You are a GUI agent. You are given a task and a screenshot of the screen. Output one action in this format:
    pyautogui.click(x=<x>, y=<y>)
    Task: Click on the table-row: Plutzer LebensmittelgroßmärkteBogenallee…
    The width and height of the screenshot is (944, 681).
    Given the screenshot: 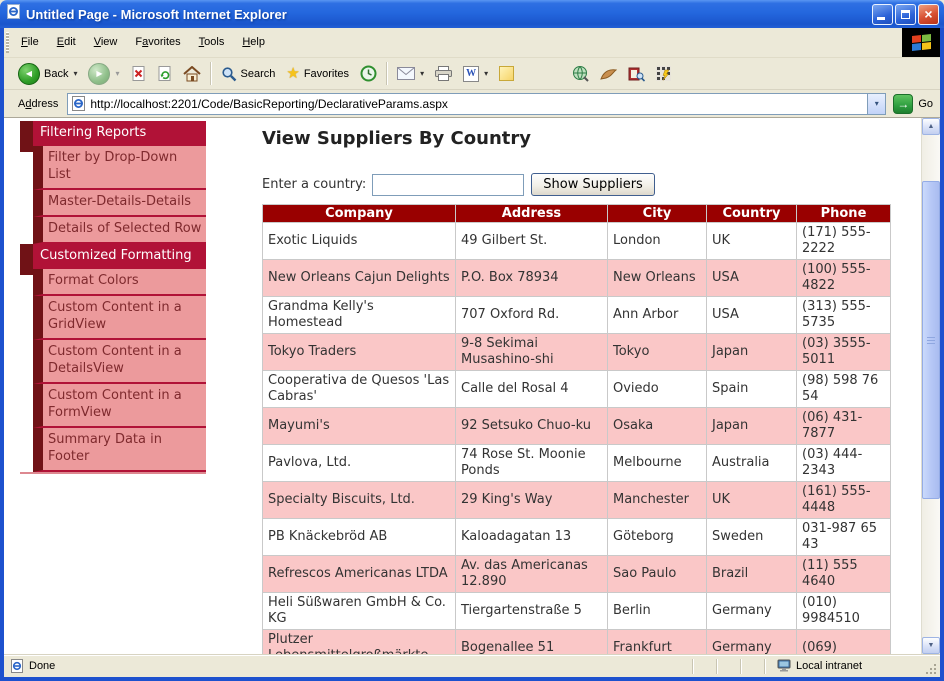 What is the action you would take?
    pyautogui.click(x=576, y=641)
    